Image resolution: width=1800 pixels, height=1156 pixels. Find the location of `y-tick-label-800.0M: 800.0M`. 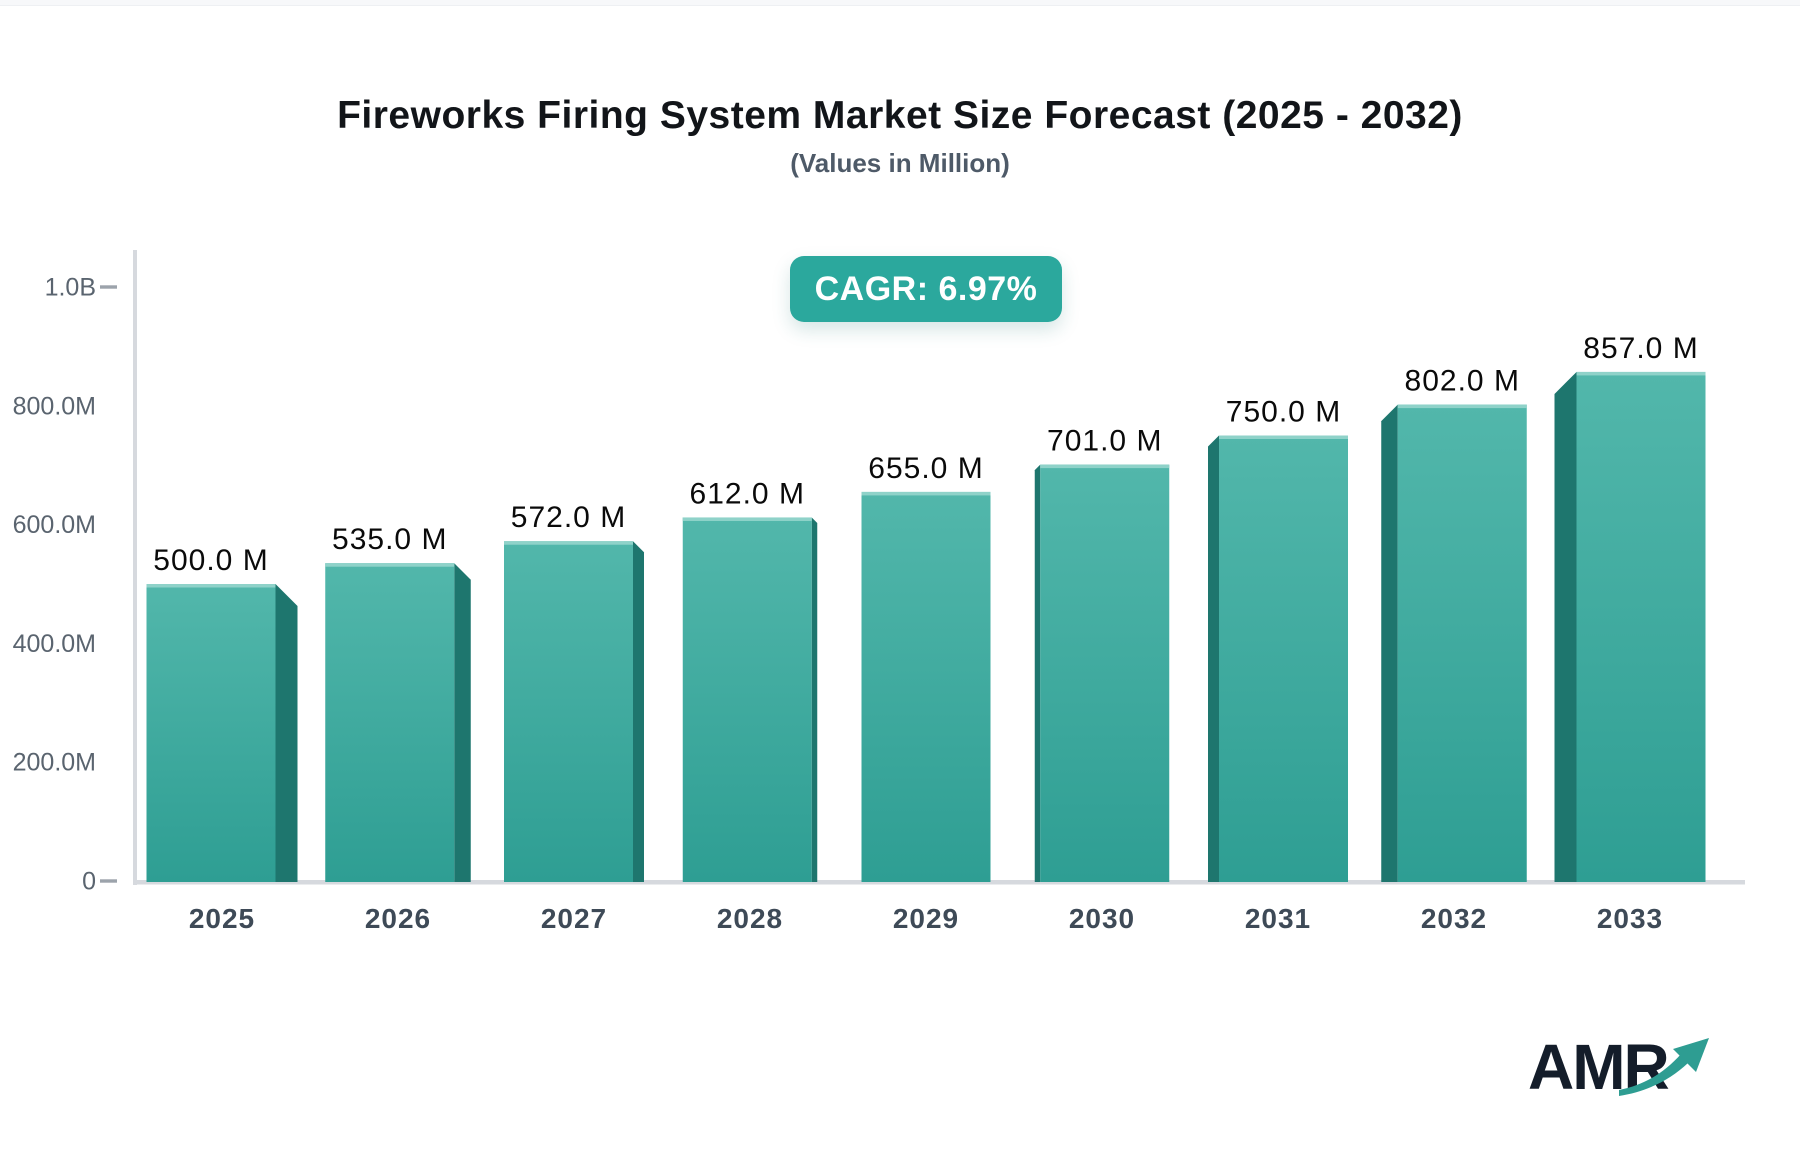

y-tick-label-800.0M: 800.0M is located at coordinates (54, 406).